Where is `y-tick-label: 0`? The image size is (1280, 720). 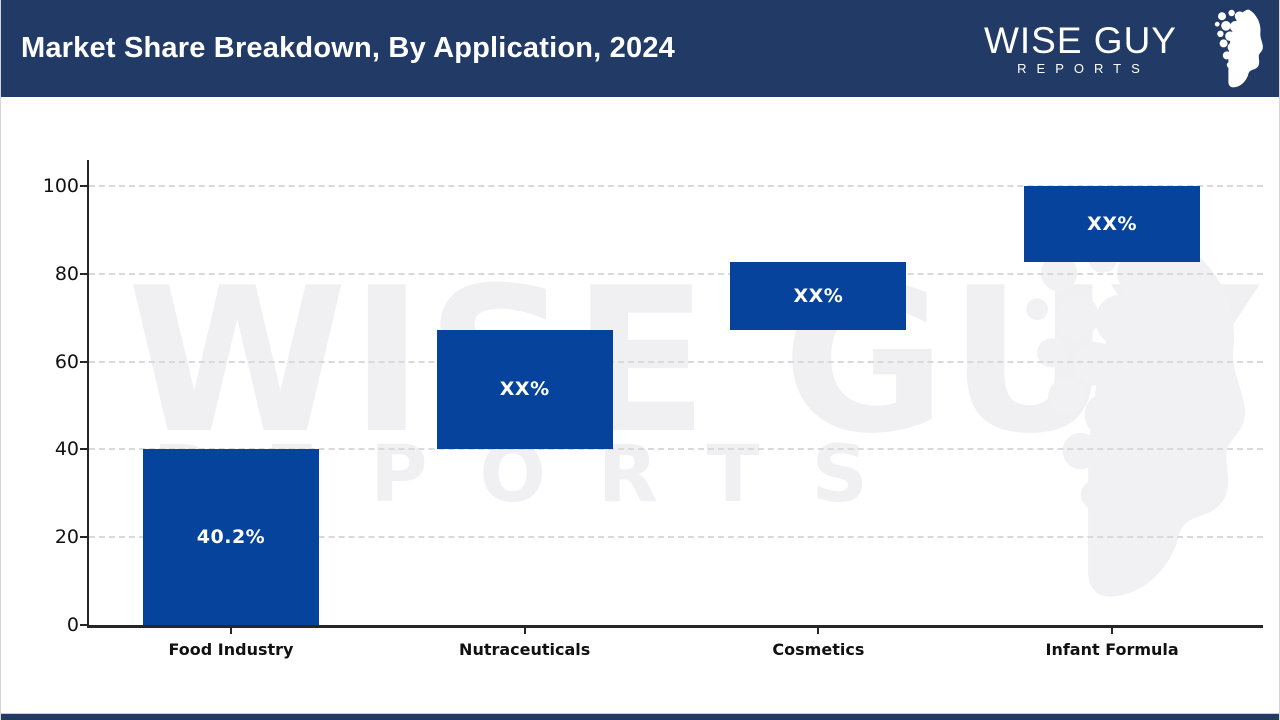
y-tick-label: 0 is located at coordinates (72, 625).